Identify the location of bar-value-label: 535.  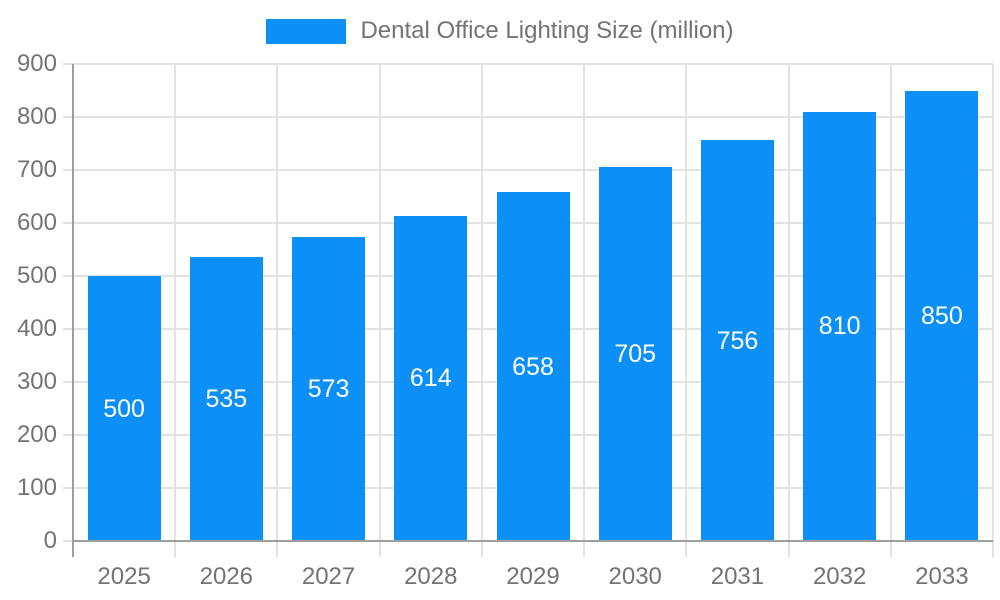
(226, 399).